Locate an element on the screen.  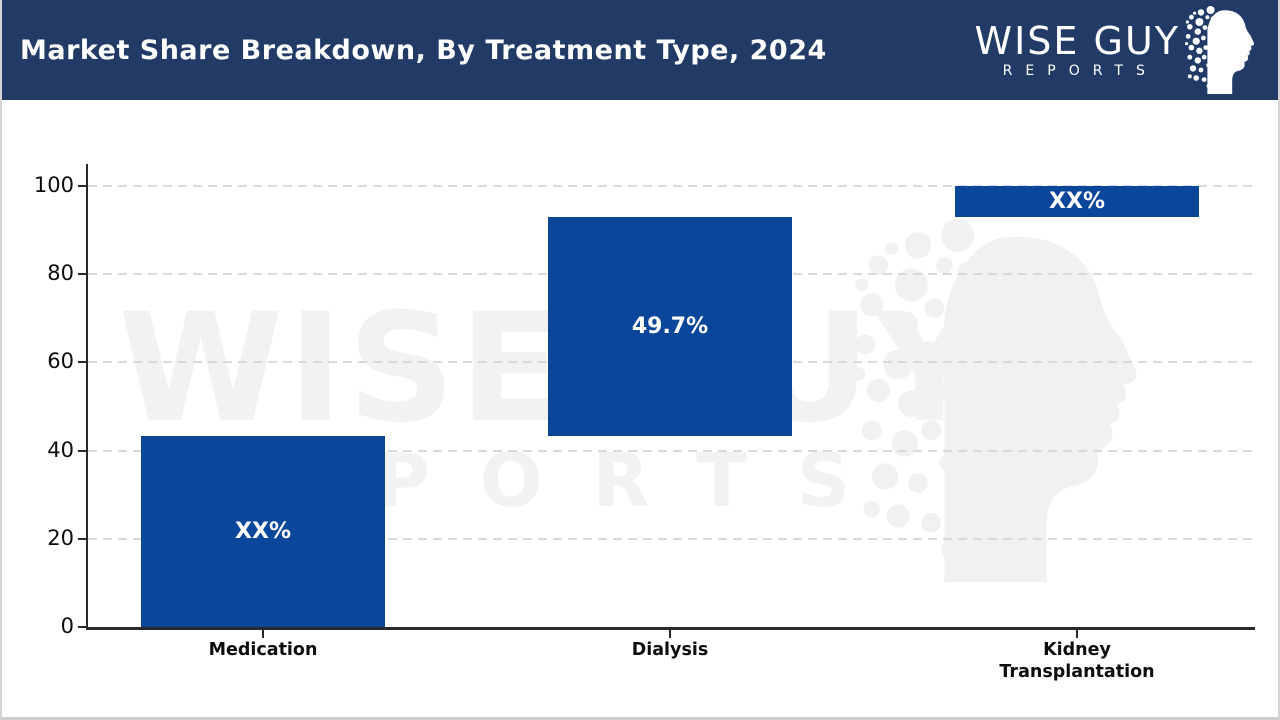
x-axis-line is located at coordinates (670, 628).